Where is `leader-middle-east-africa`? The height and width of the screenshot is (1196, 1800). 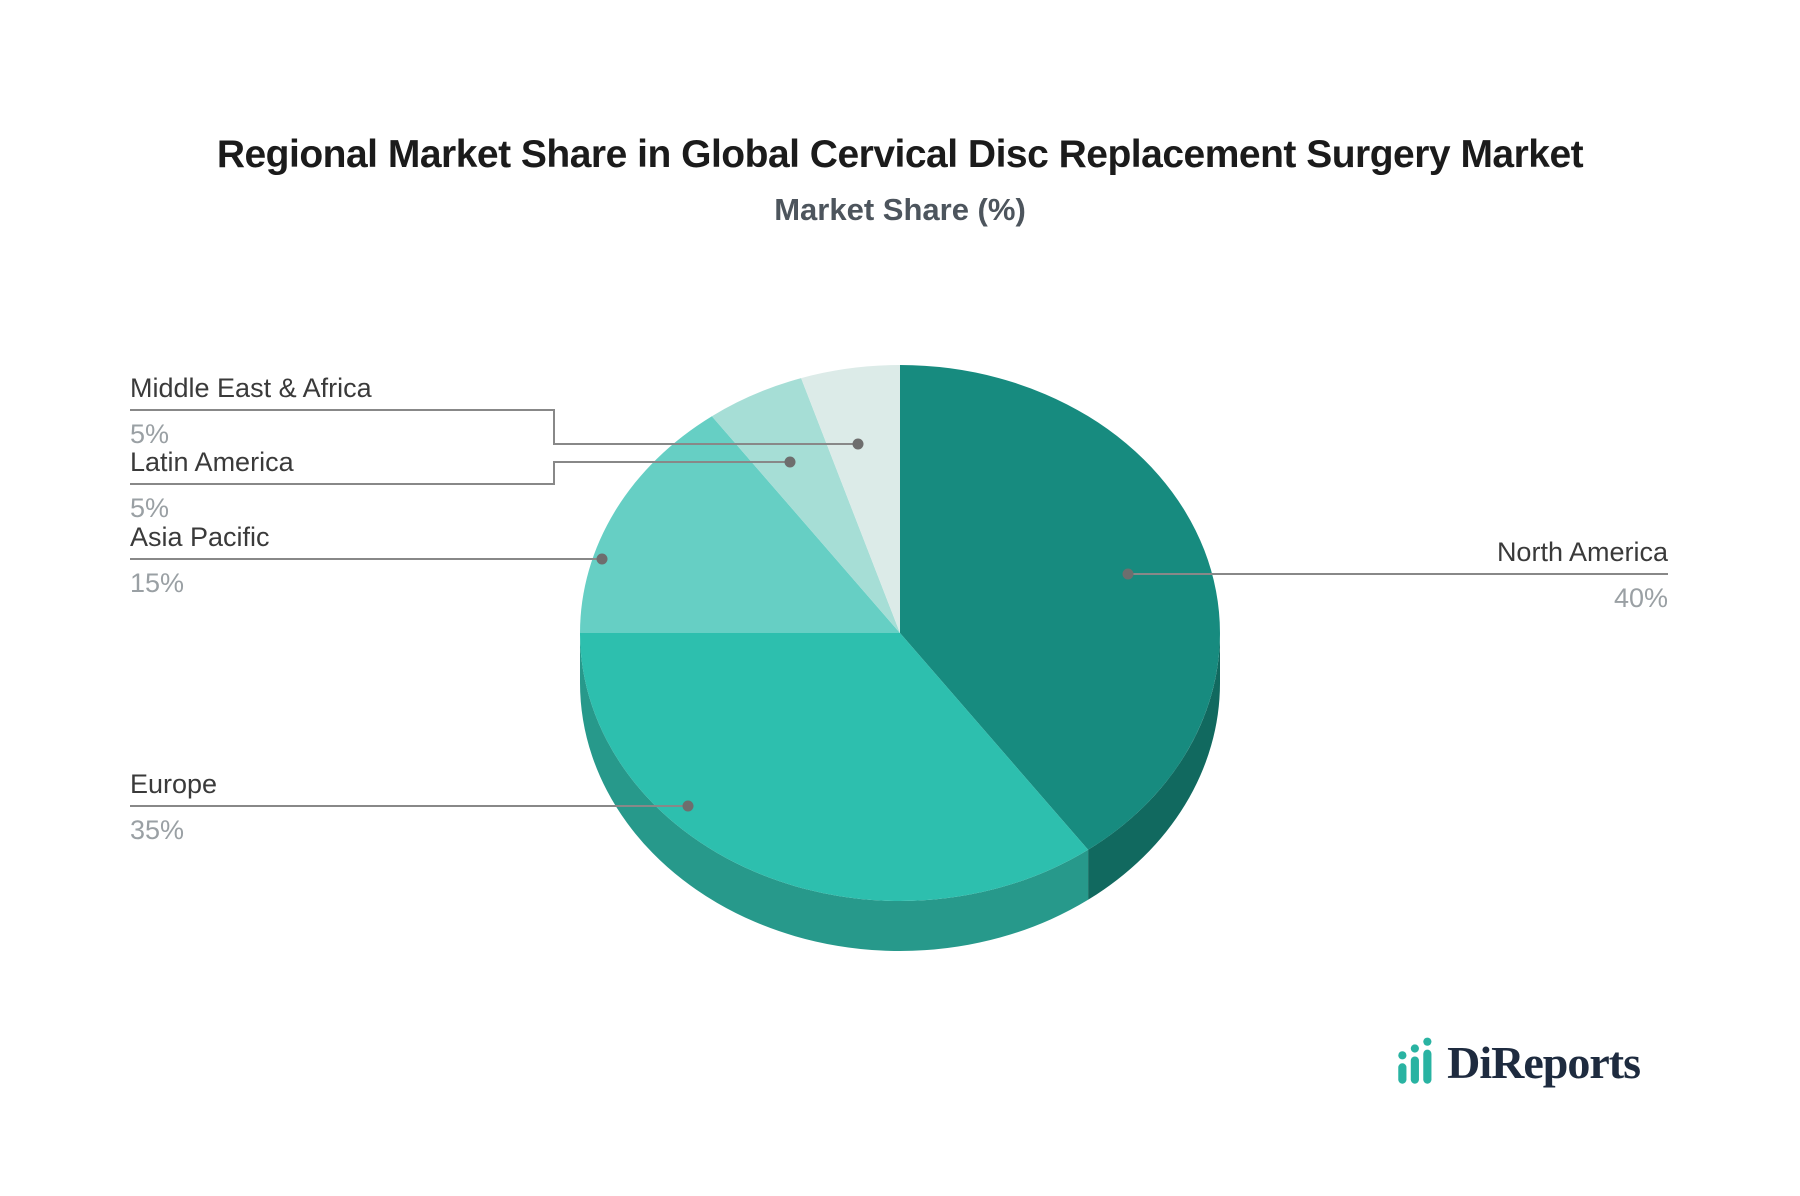
leader-middle-east-africa is located at coordinates (494, 427).